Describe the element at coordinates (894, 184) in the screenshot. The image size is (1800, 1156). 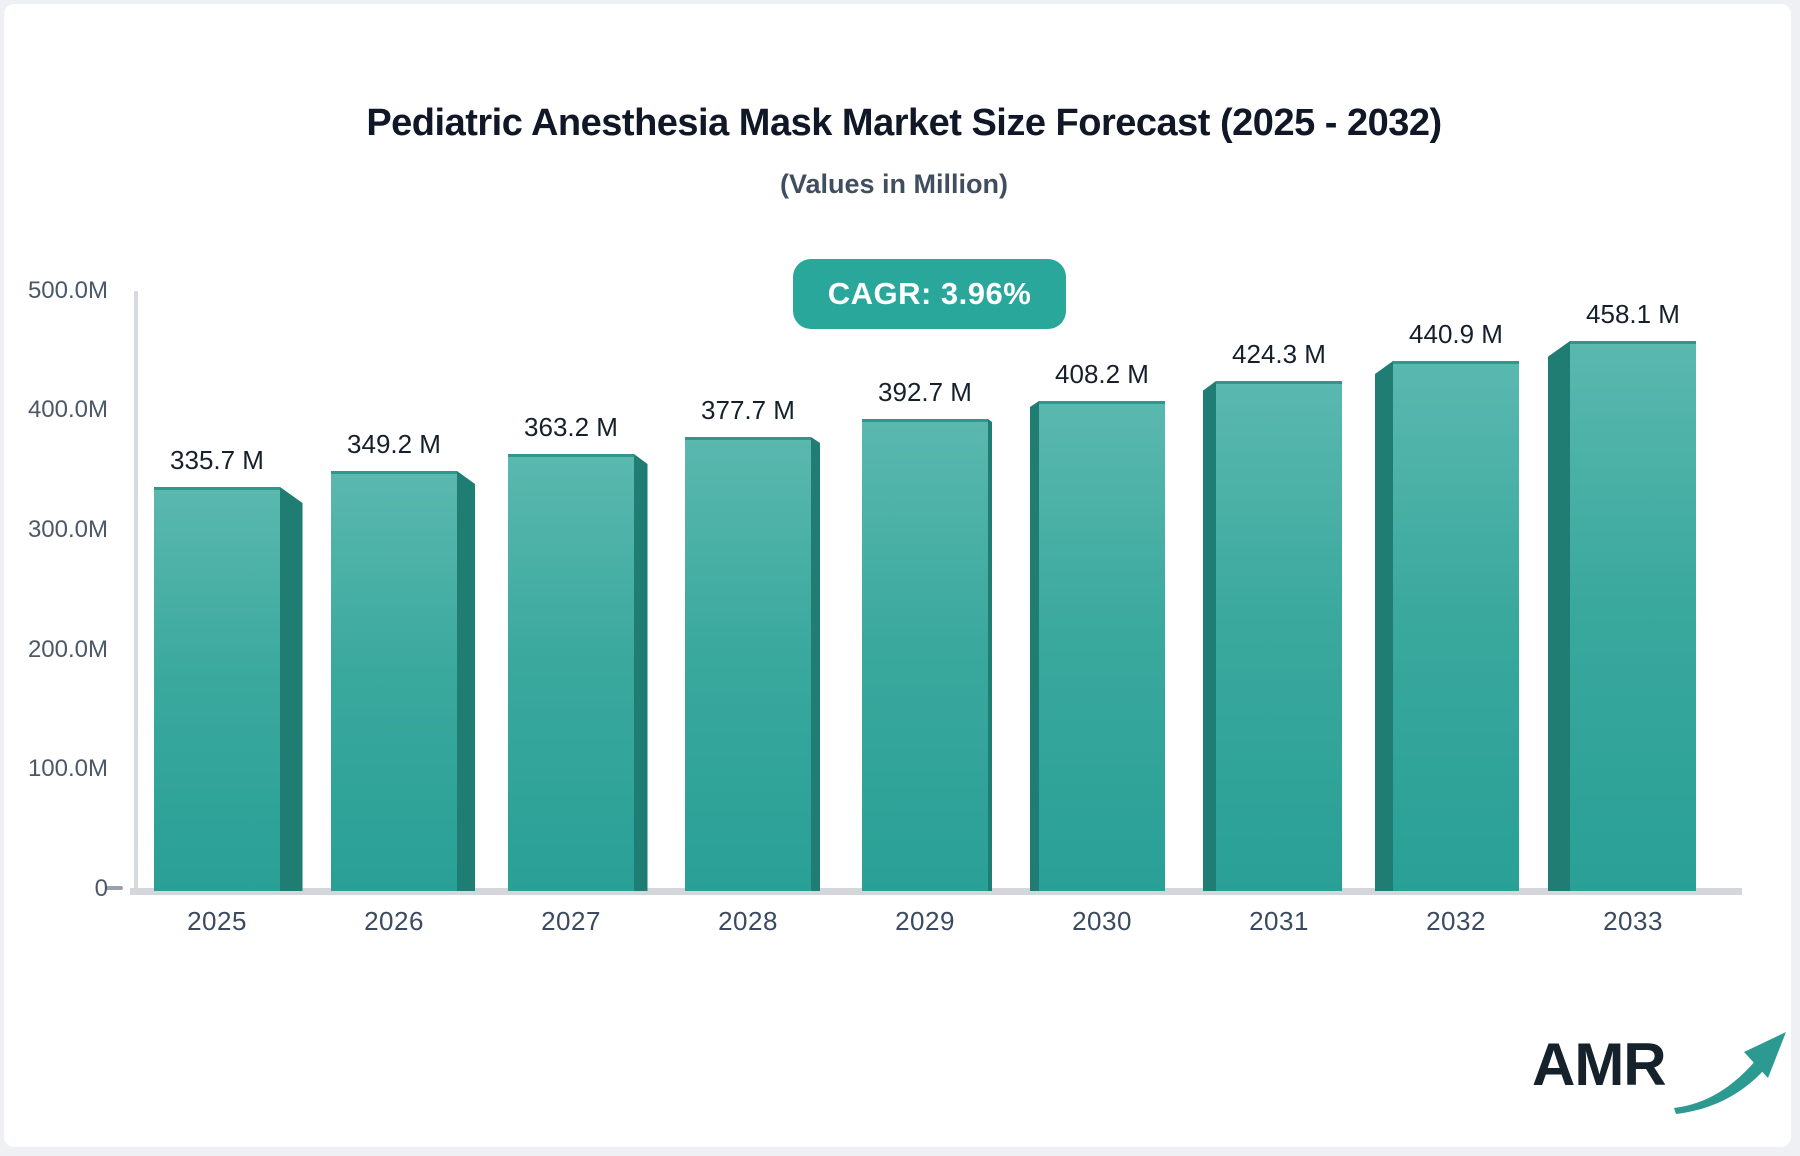
I see `chart-subtitle: (Values in Million)` at that location.